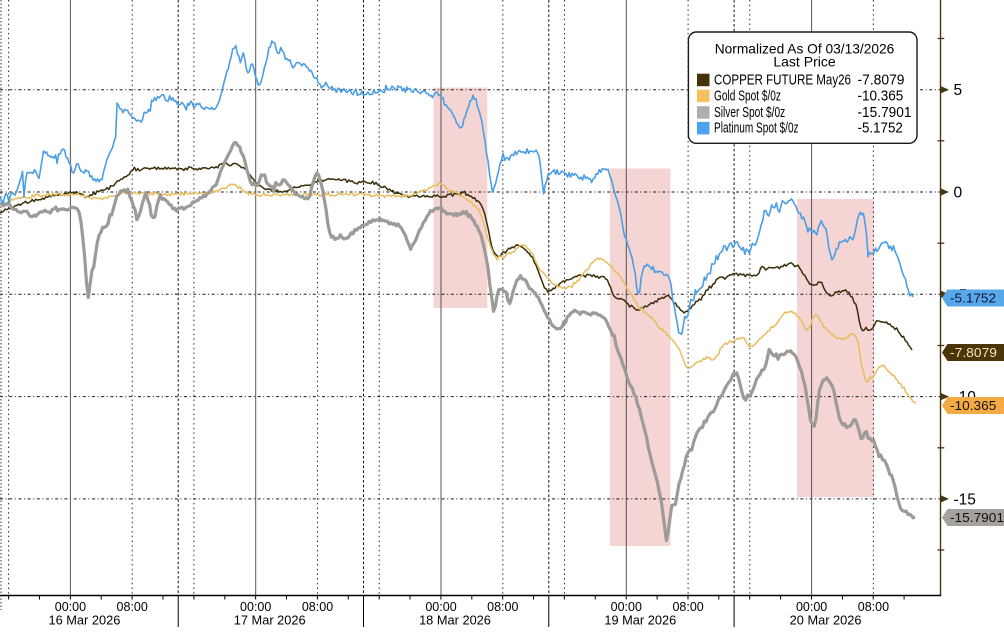 The width and height of the screenshot is (1004, 633). I want to click on svg-text: 17 Mar 2026, so click(270, 620).